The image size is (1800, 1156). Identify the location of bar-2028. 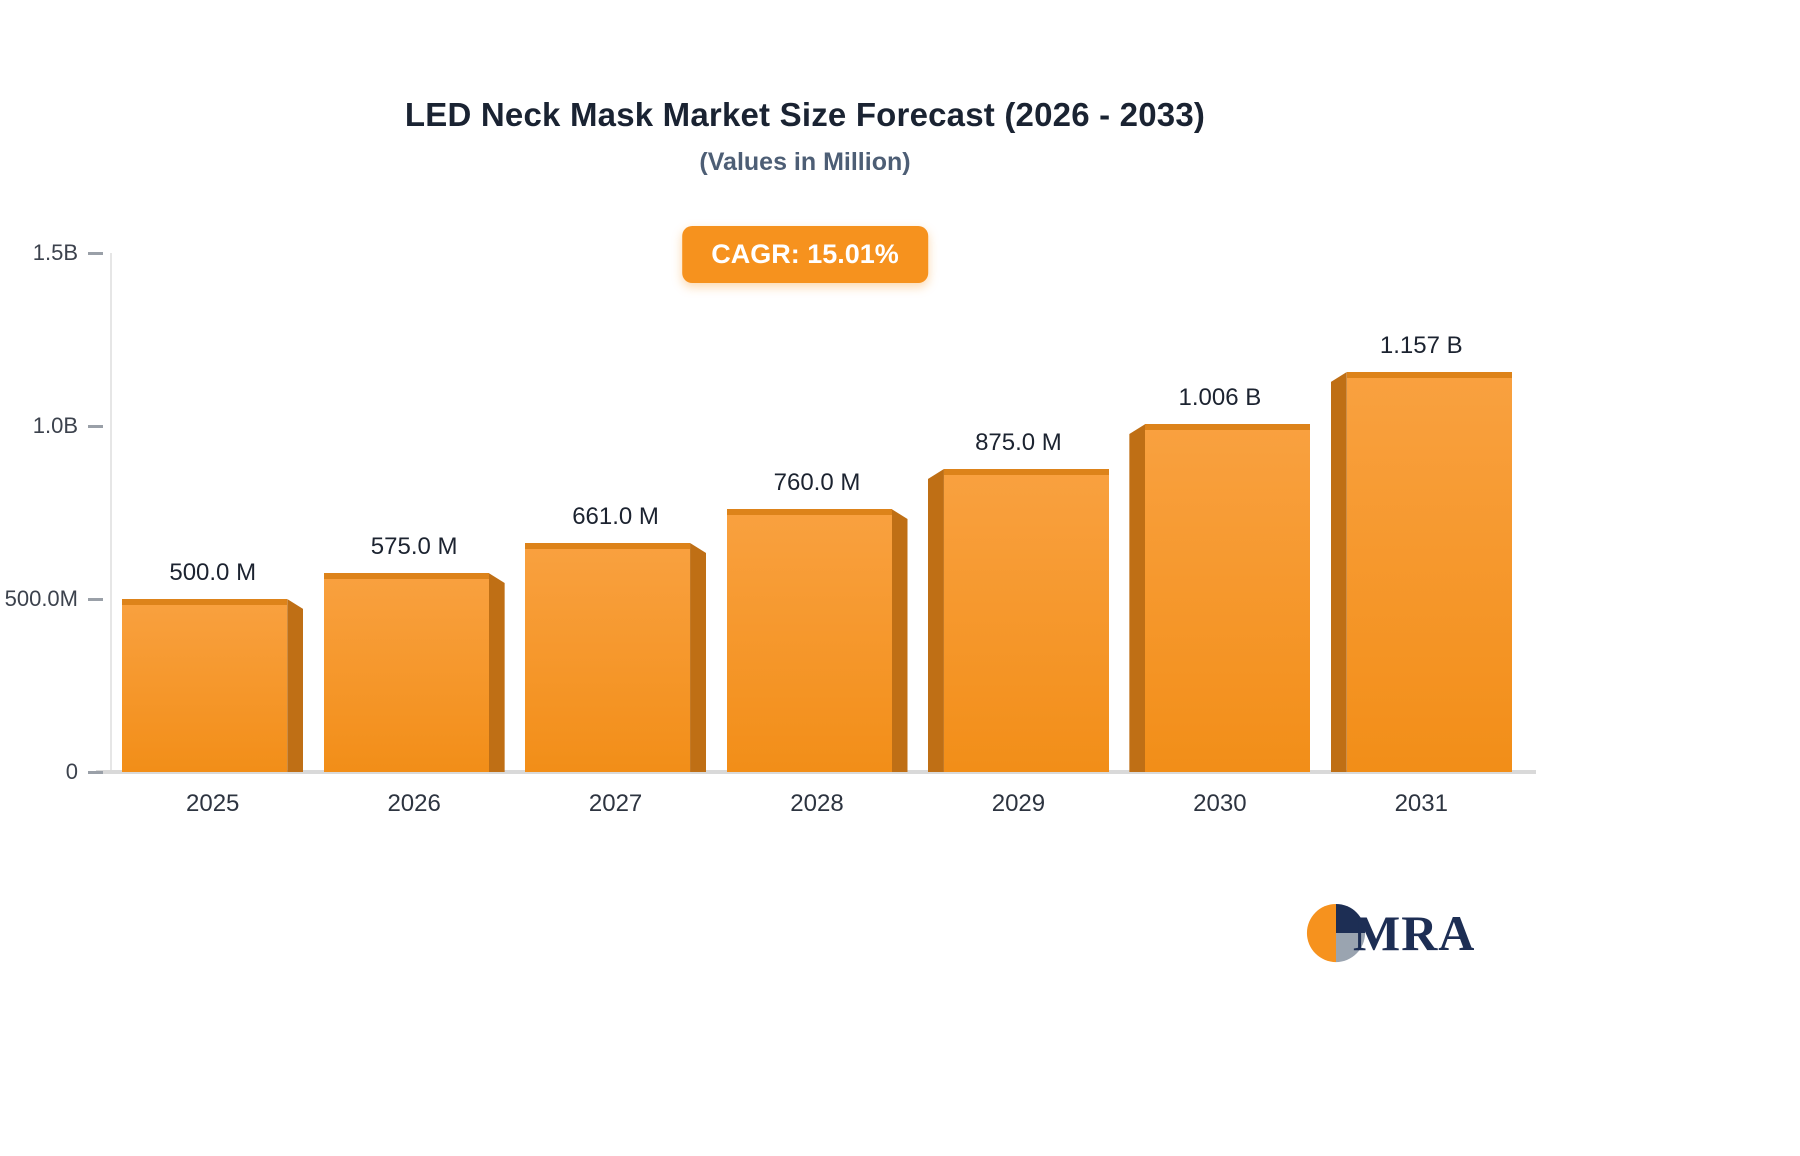
(817, 640).